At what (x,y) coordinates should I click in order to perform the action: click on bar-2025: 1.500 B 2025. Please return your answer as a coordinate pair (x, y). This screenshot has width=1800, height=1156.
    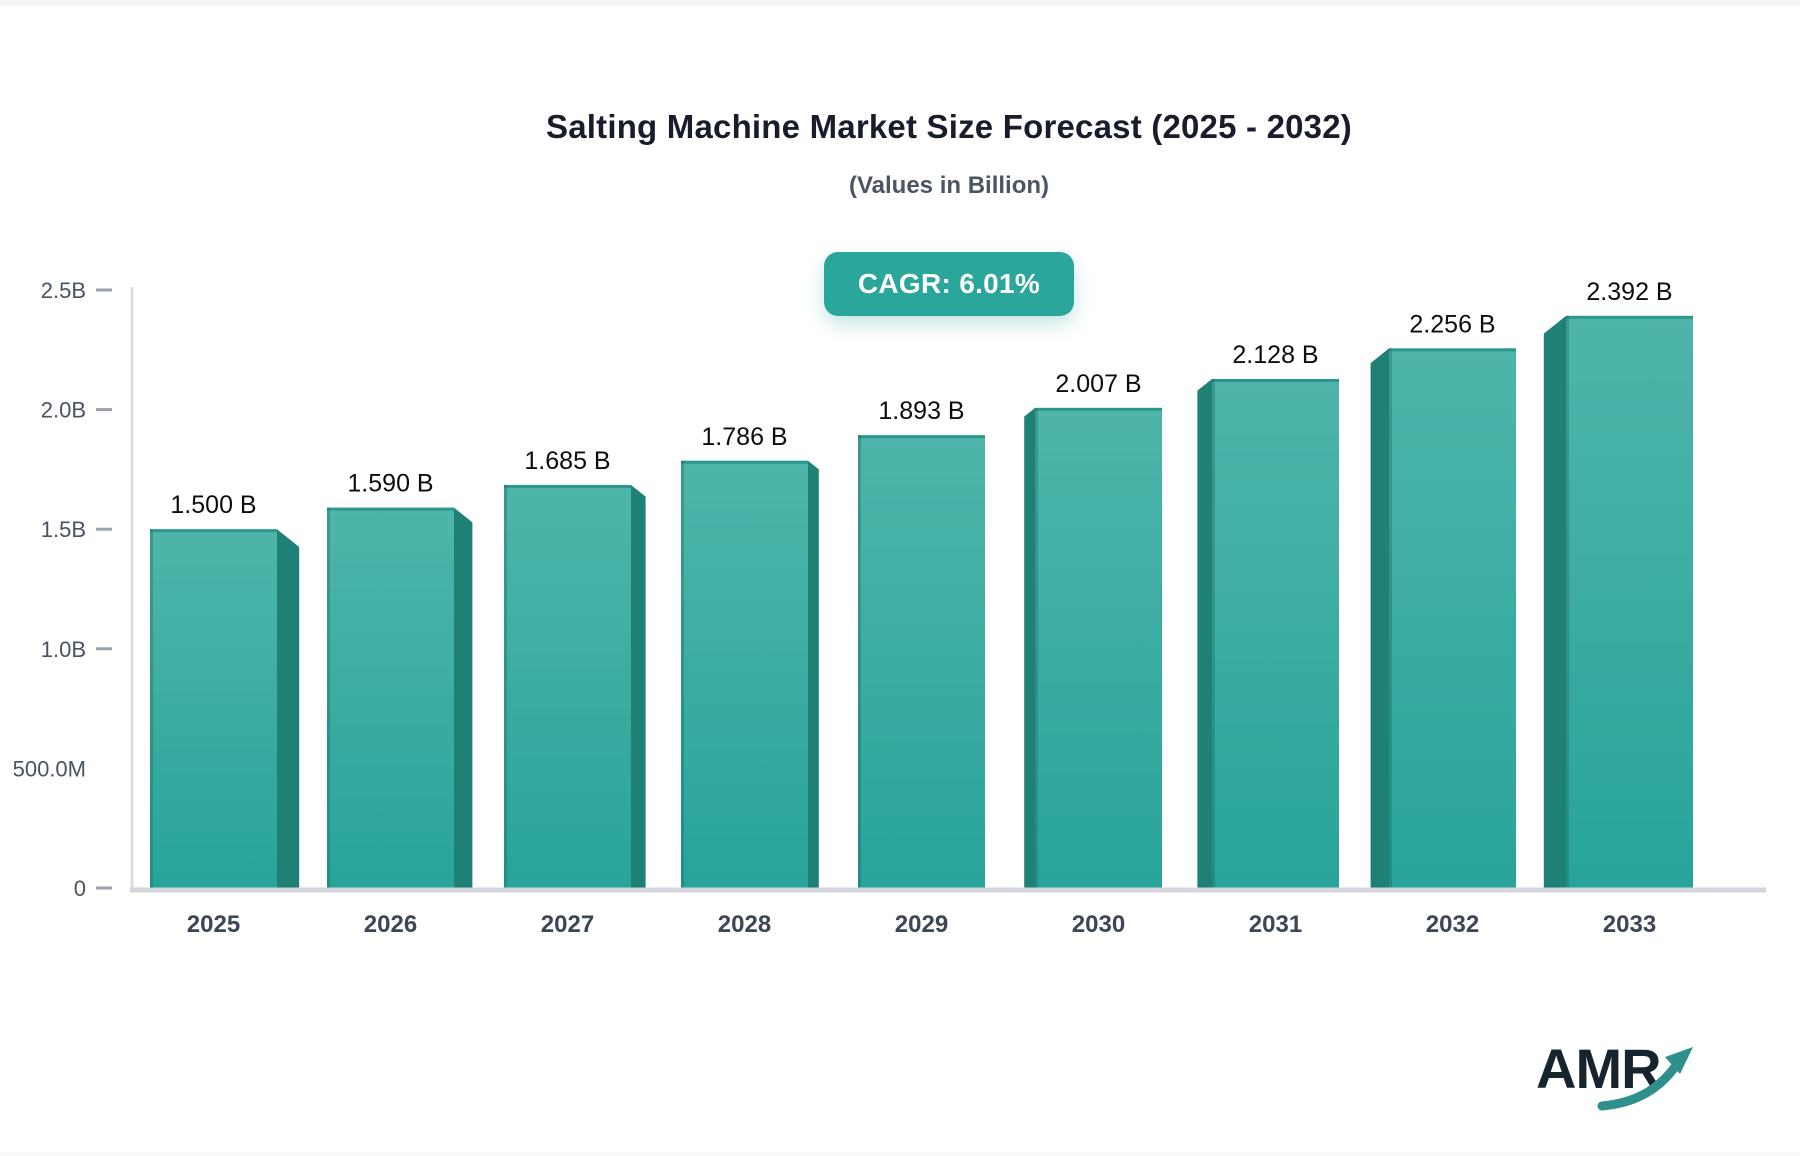
    Looking at the image, I should click on (225, 714).